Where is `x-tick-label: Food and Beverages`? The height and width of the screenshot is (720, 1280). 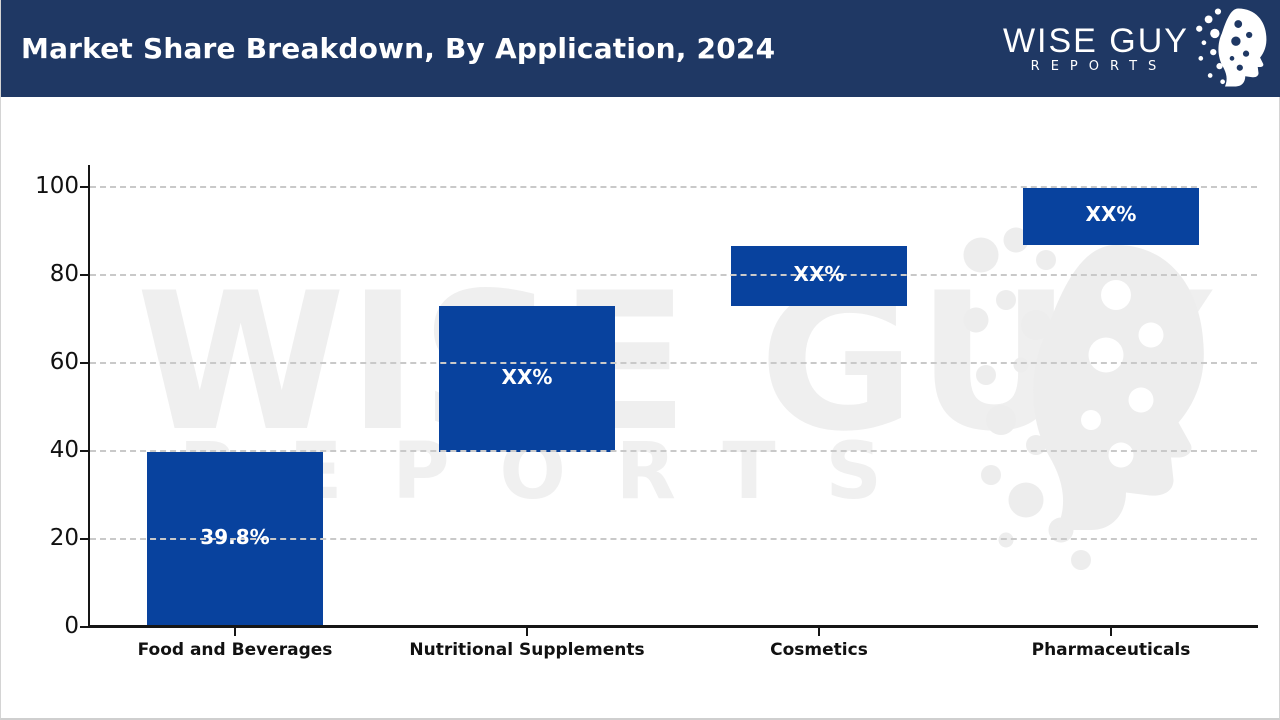
x-tick-label: Food and Beverages is located at coordinates (235, 650).